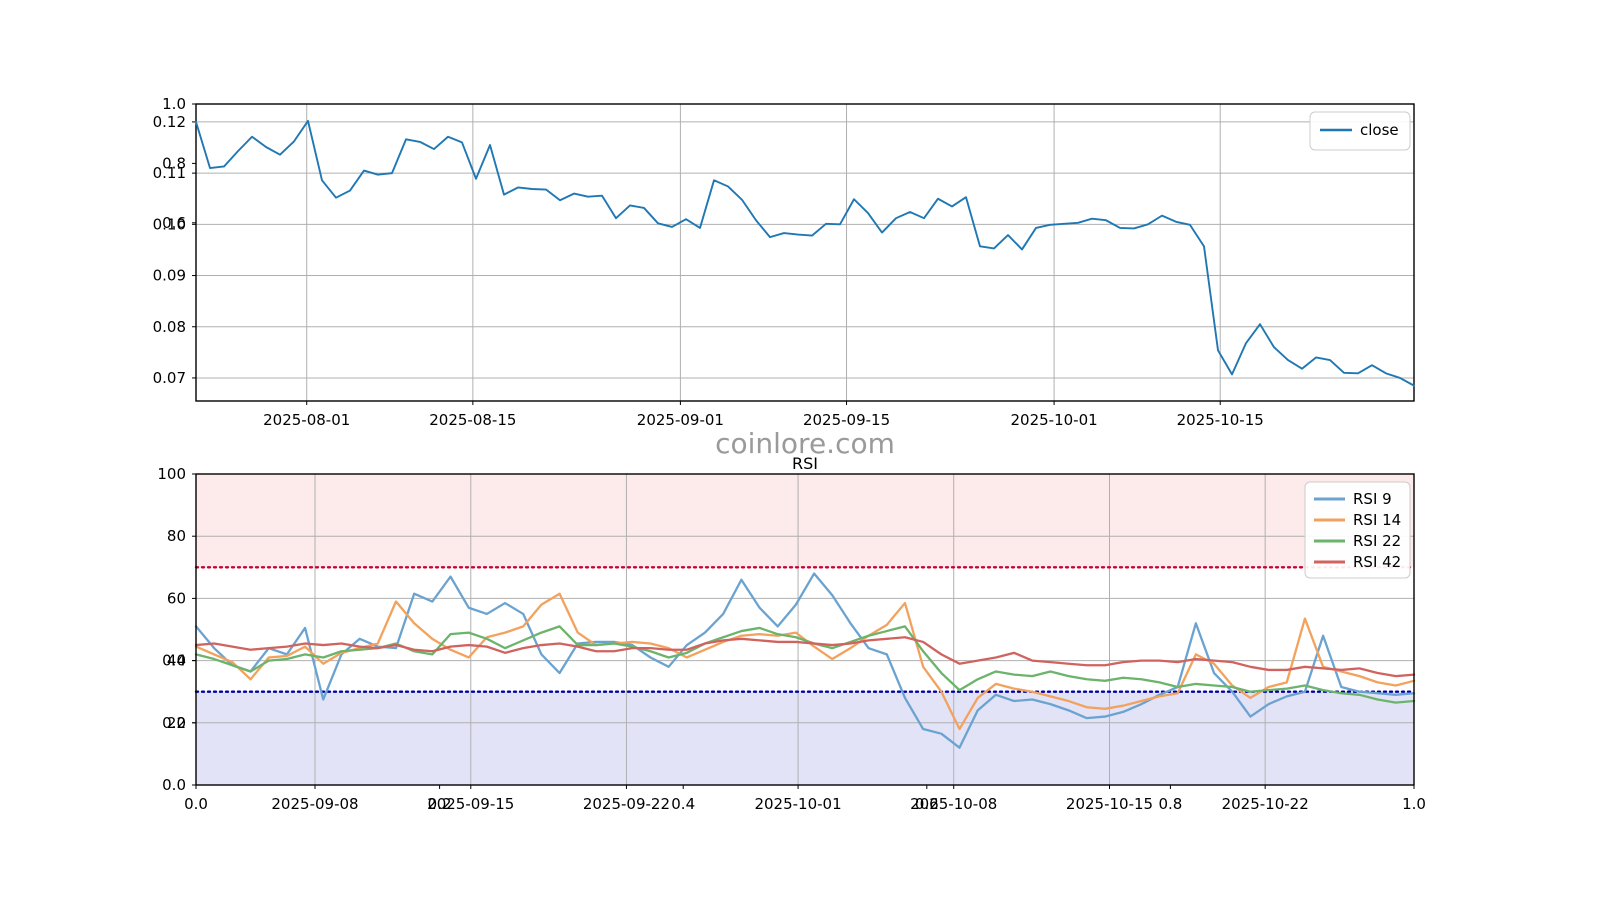 This screenshot has width=1600, height=900. I want to click on rsi-xtick-label: 2025-09-22, so click(626, 804).